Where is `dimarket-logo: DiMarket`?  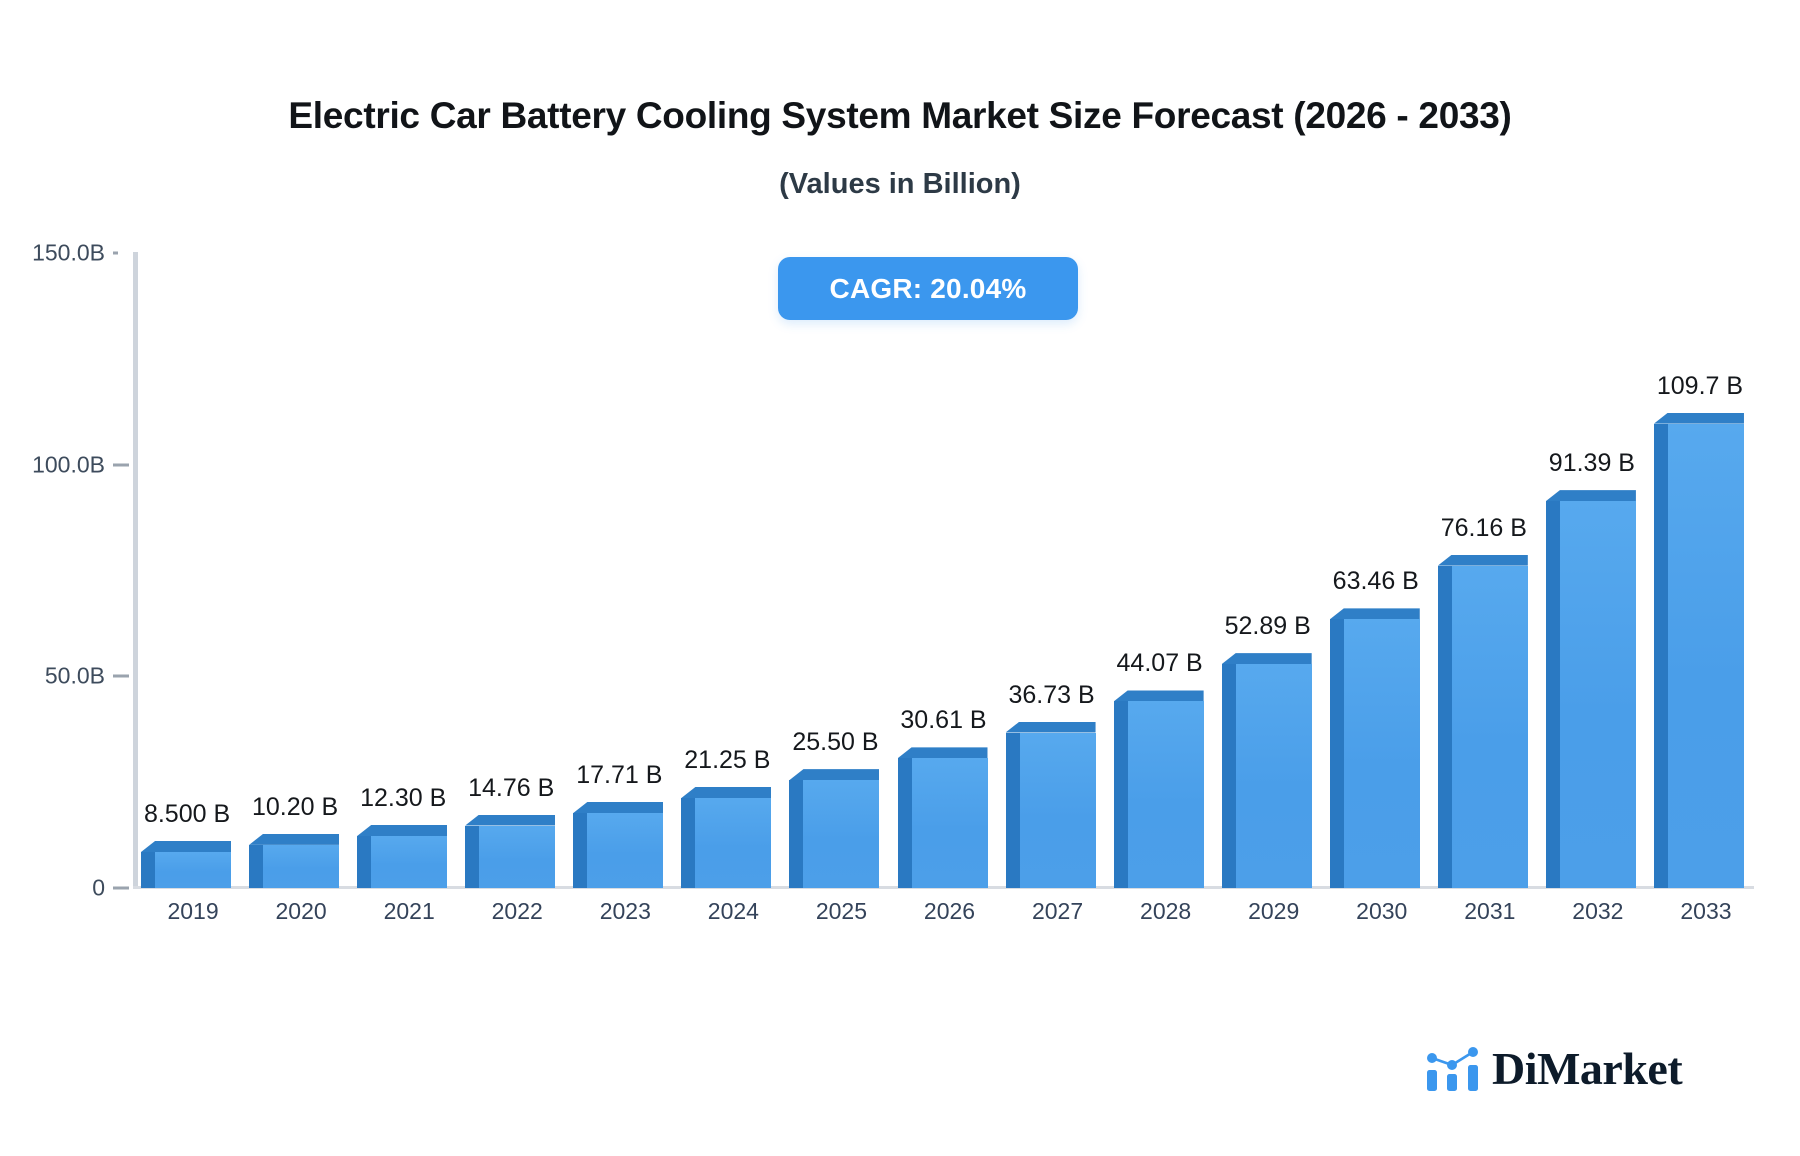
dimarket-logo: DiMarket is located at coordinates (1554, 1068).